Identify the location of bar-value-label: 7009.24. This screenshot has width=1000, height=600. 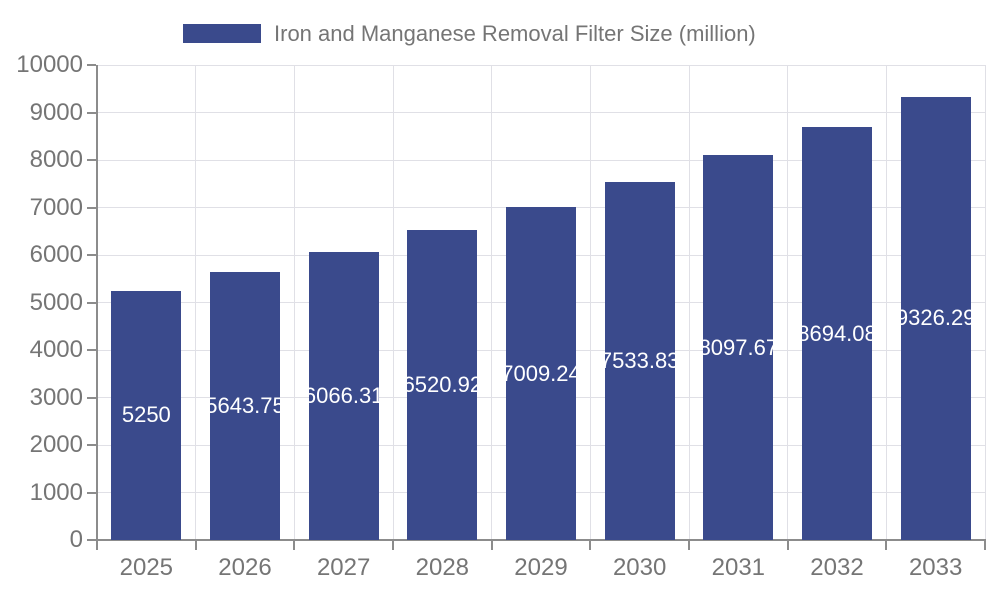
(541, 373).